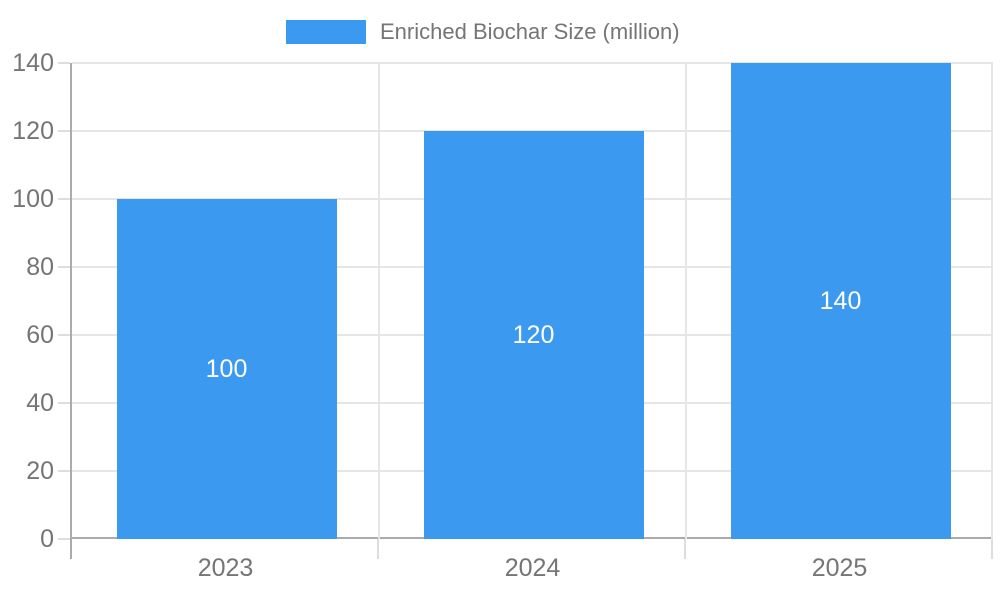 The image size is (1000, 600). I want to click on x-axis-tick-label: 2023, so click(225, 568).